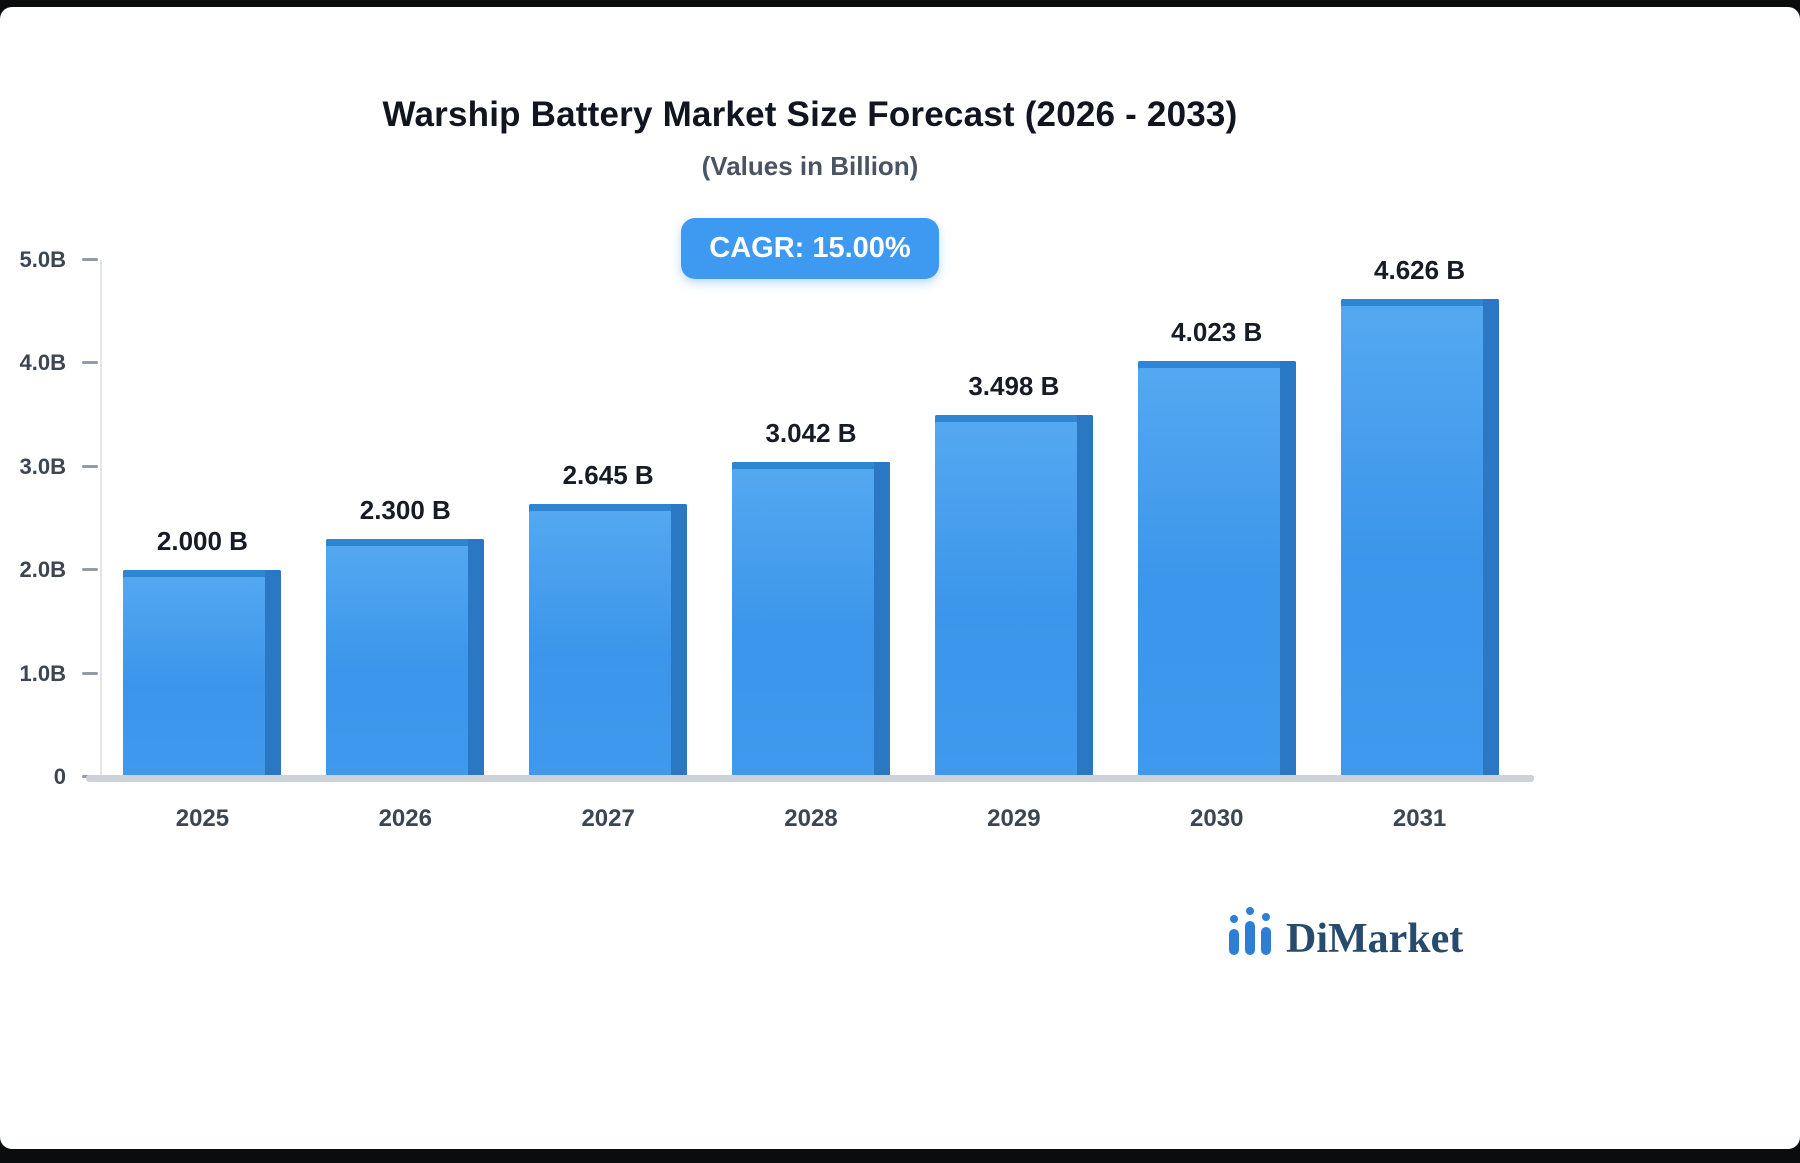  Describe the element at coordinates (42, 673) in the screenshot. I see `y-tick-label: 1.0B` at that location.